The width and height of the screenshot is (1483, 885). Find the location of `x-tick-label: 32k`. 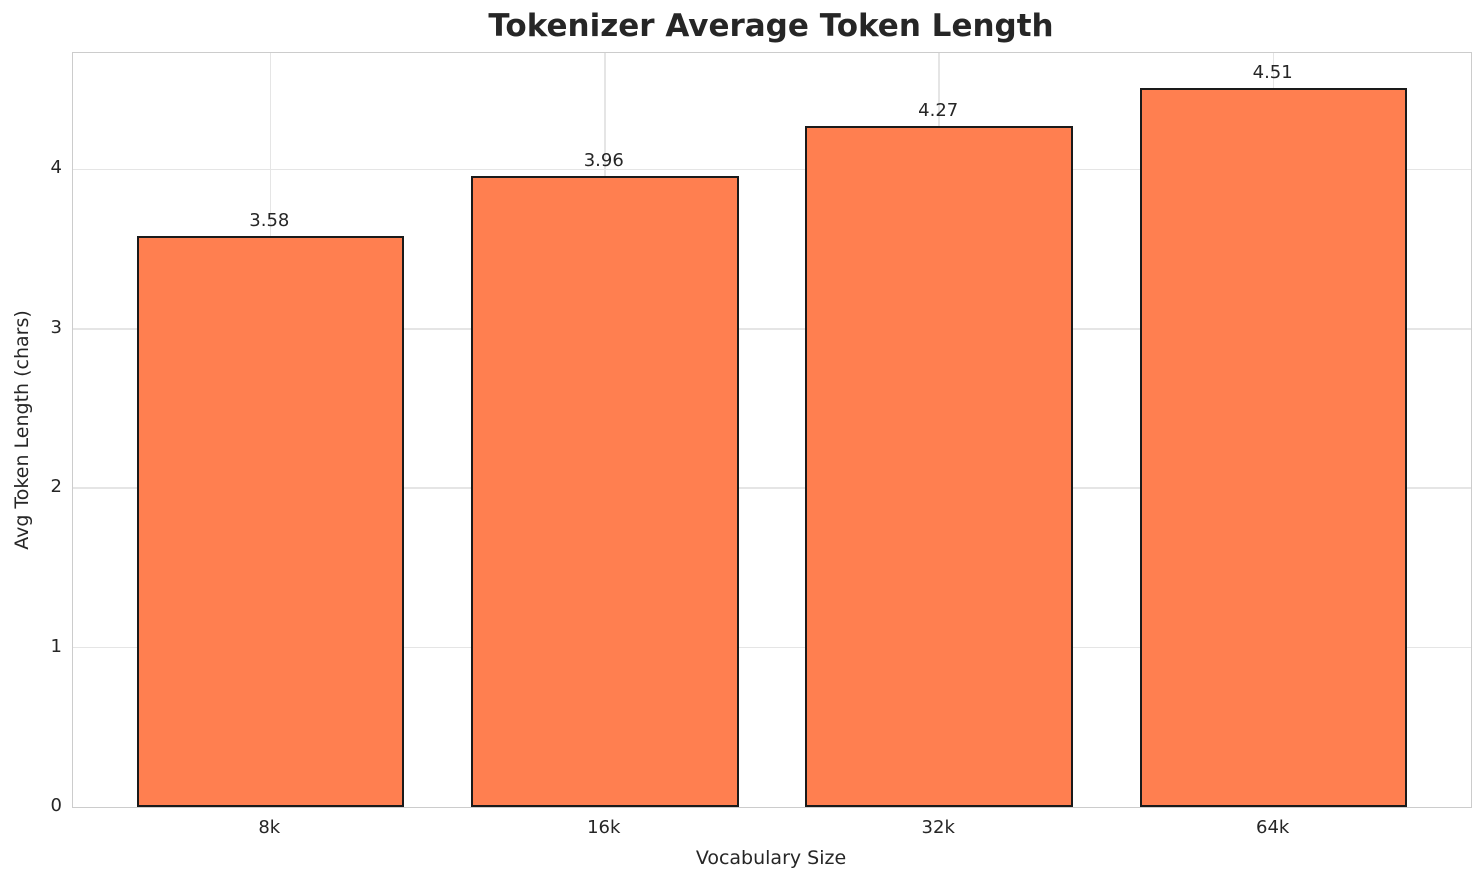

x-tick-label: 32k is located at coordinates (938, 827).